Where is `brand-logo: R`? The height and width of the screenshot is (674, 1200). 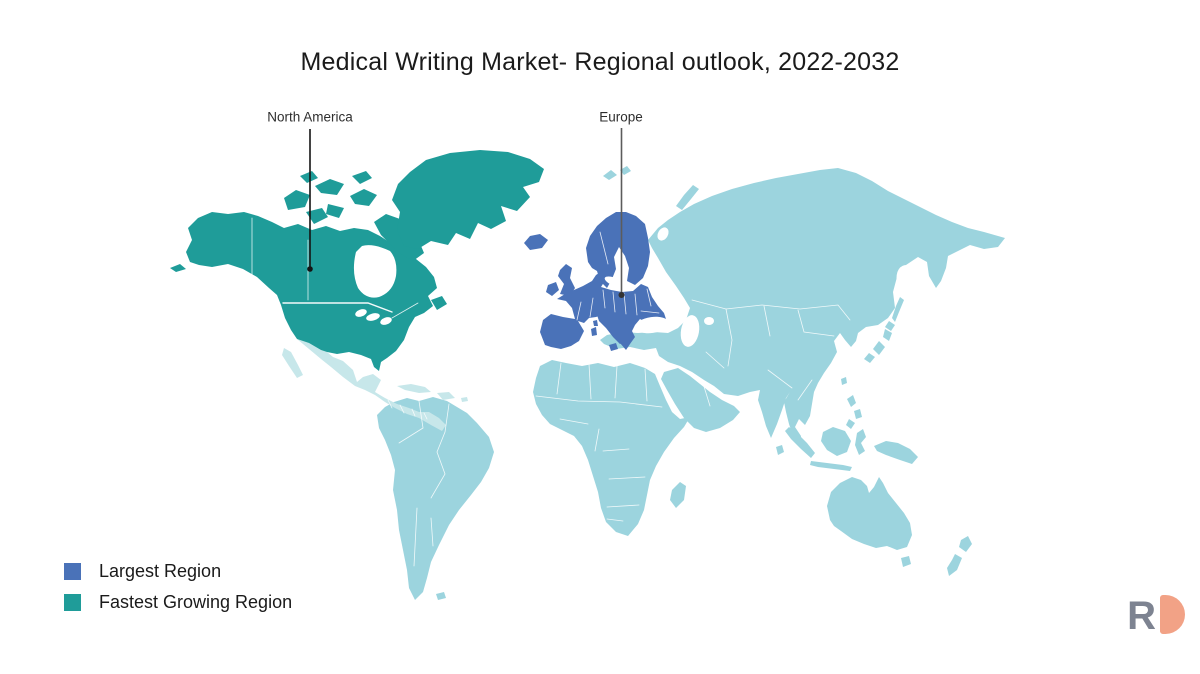
brand-logo: R is located at coordinates (1156, 616).